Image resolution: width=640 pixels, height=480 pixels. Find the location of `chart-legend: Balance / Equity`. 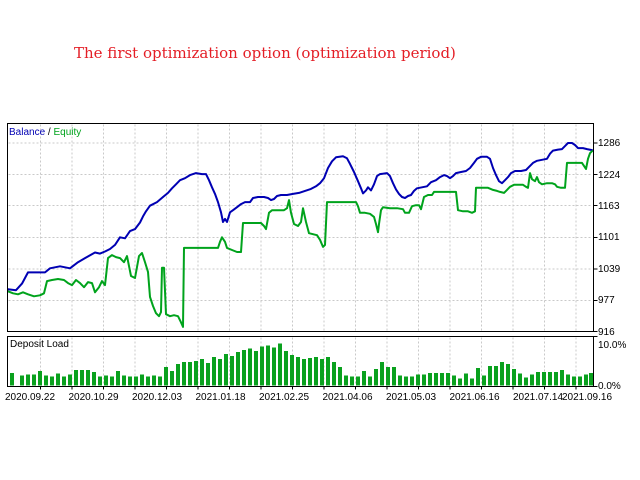

chart-legend: Balance / Equity is located at coordinates (45, 132).